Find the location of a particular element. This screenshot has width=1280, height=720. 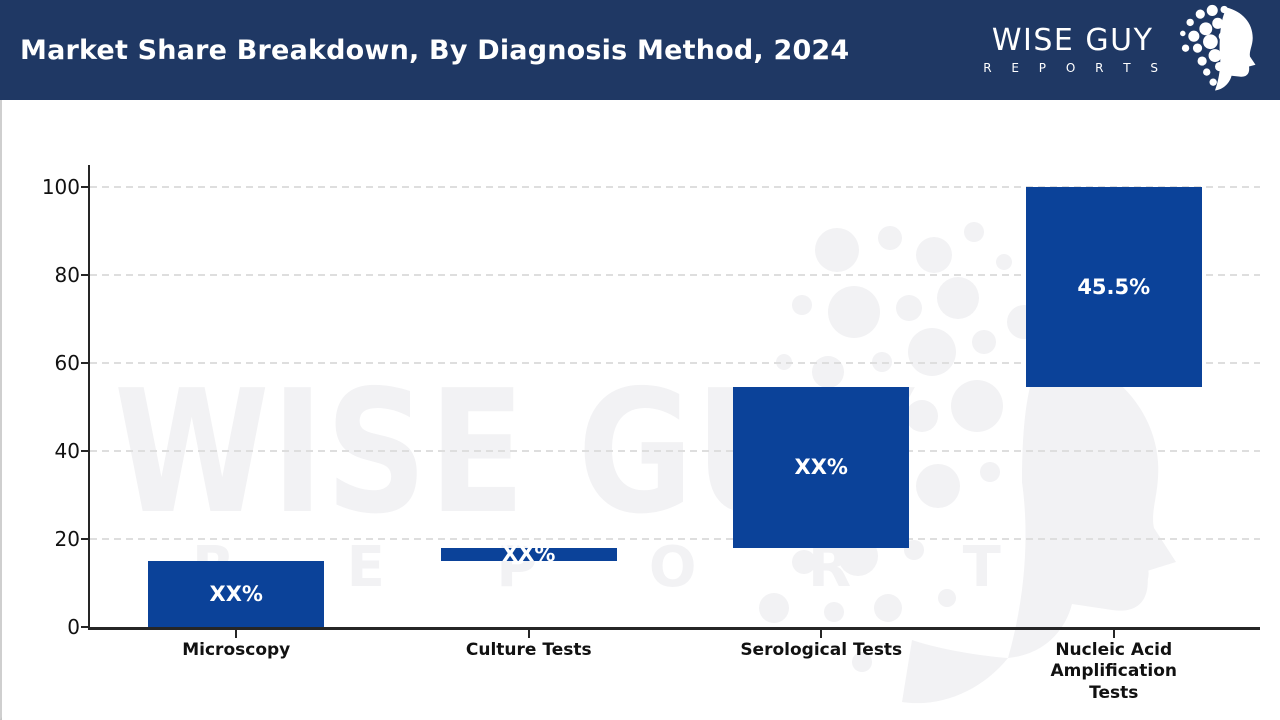

watermark-reports: R E P O R T S is located at coordinates (695, 567).